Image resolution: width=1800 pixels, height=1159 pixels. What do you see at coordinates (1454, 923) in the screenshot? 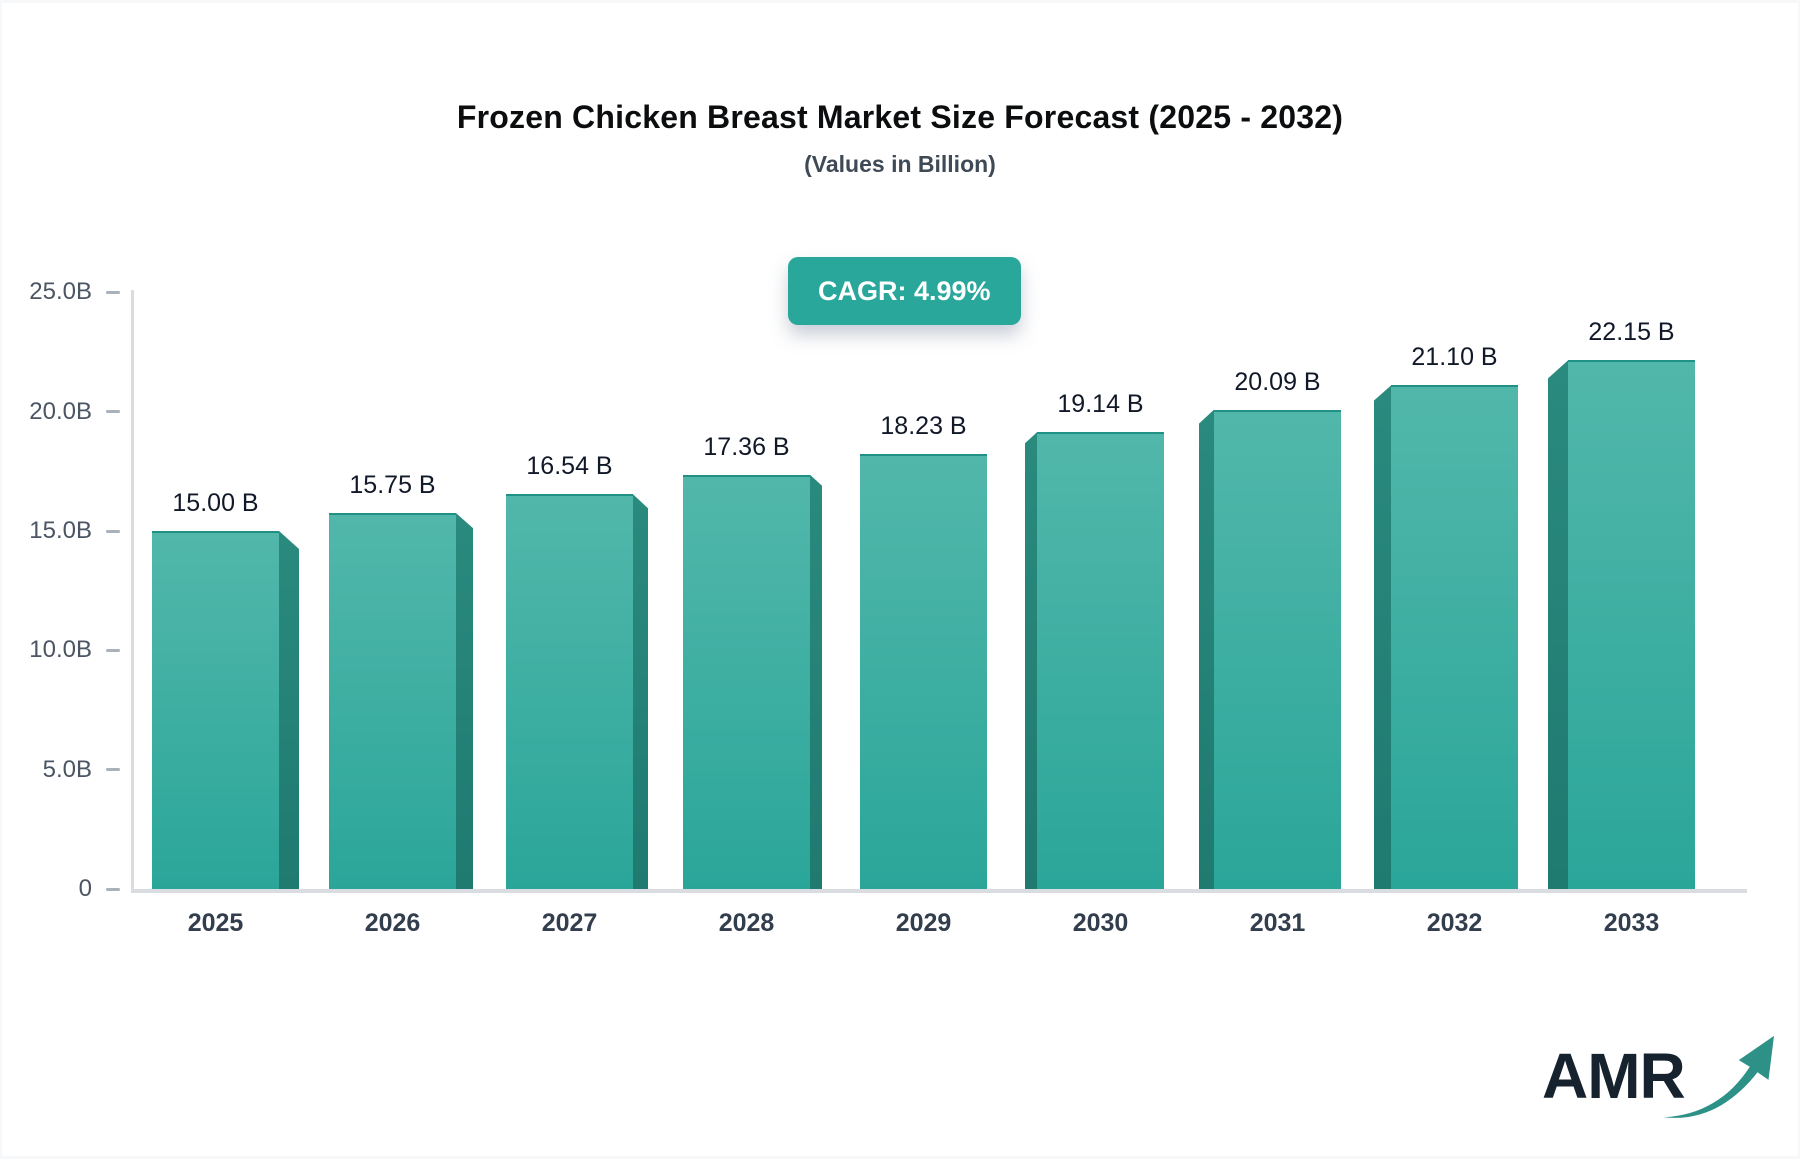
I see `x-tick-label: 2032` at bounding box center [1454, 923].